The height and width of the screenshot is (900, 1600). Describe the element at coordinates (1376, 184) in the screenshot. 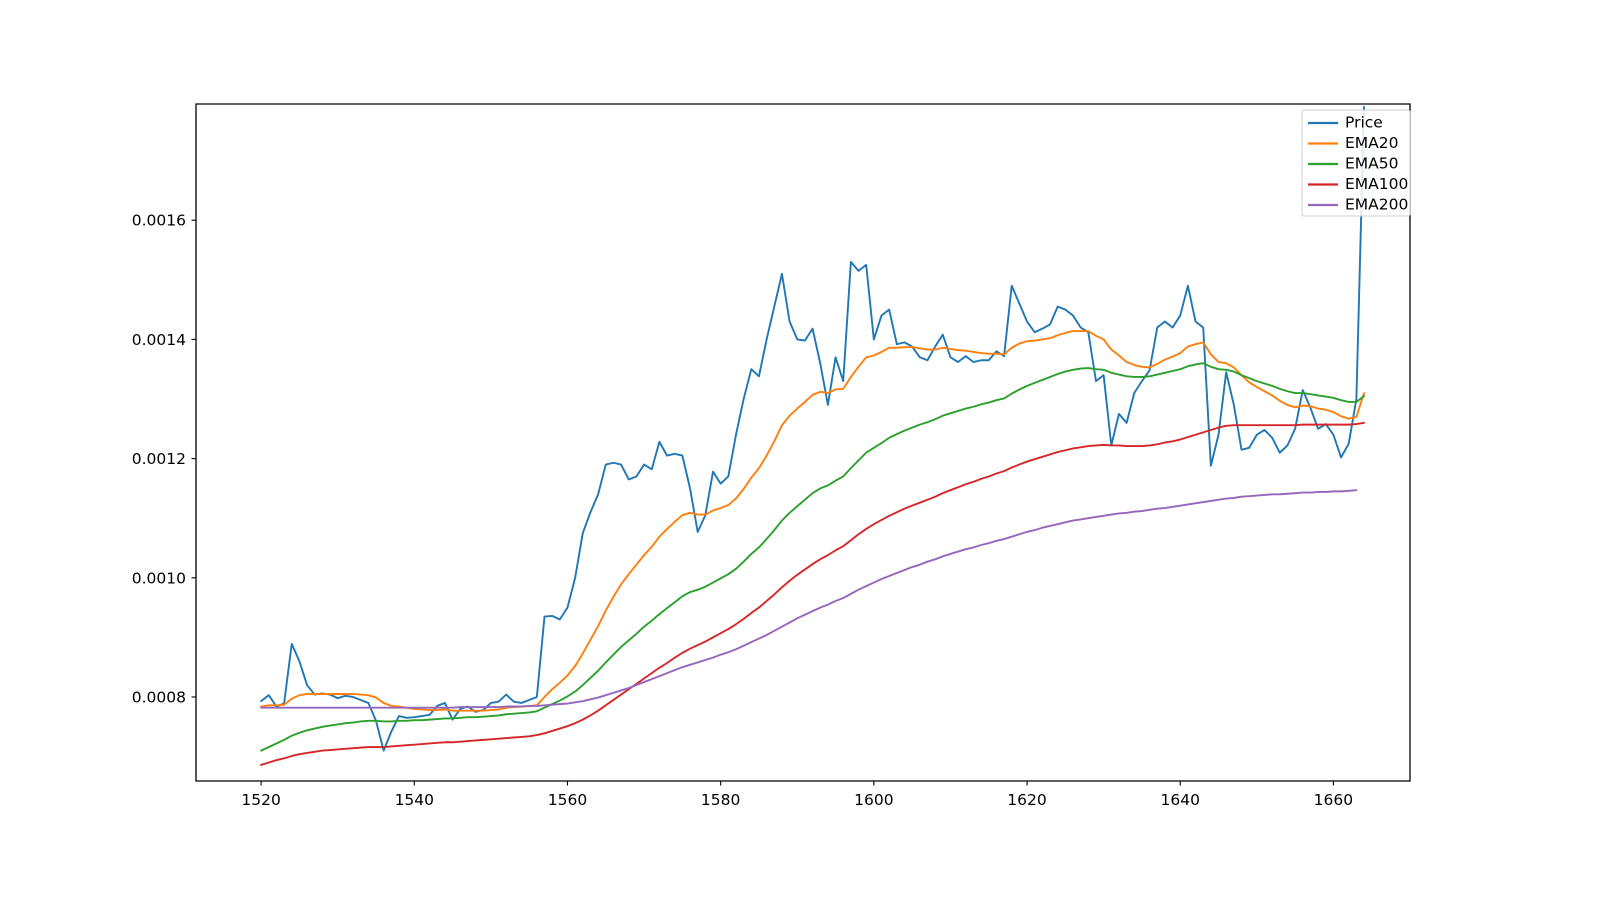

I see `legend-label-ema100: EMA100` at that location.